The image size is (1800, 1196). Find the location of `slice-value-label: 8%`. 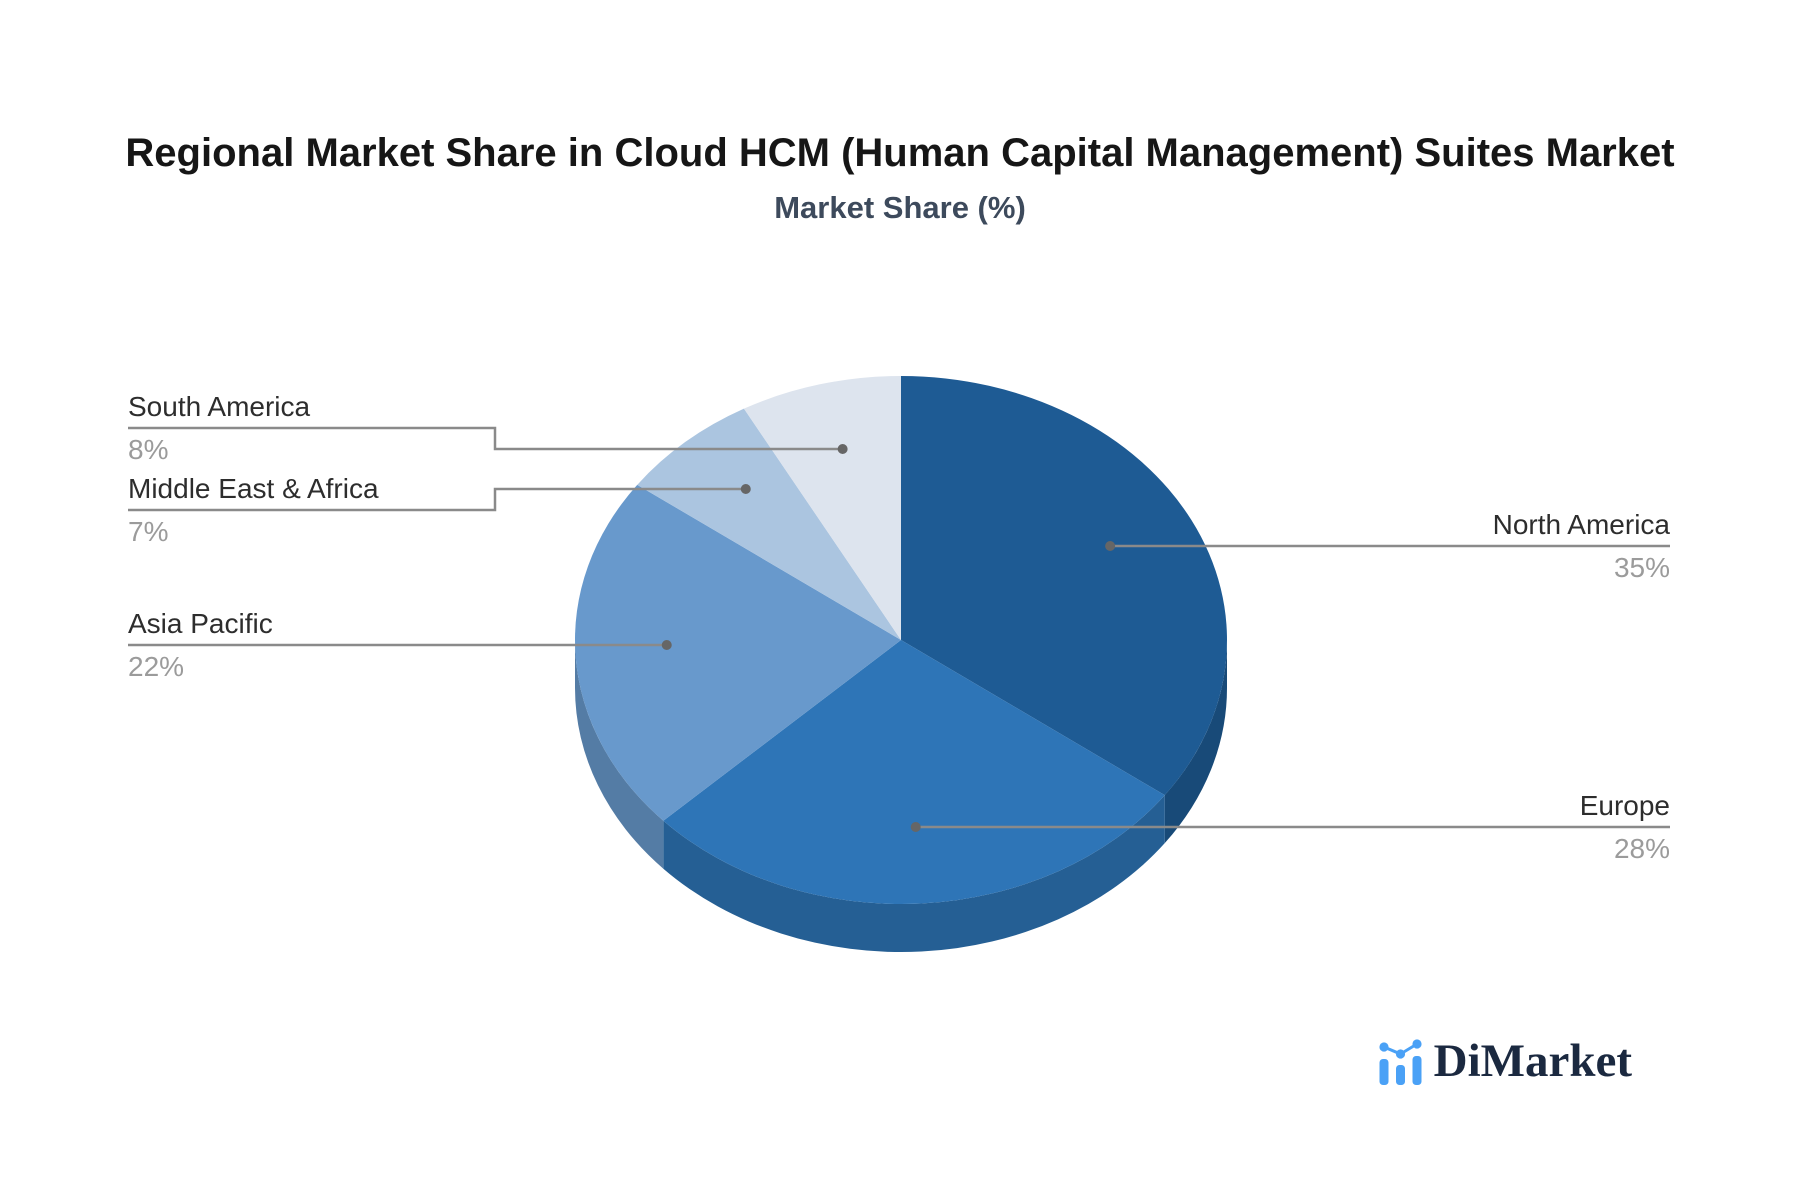

slice-value-label: 8% is located at coordinates (148, 449).